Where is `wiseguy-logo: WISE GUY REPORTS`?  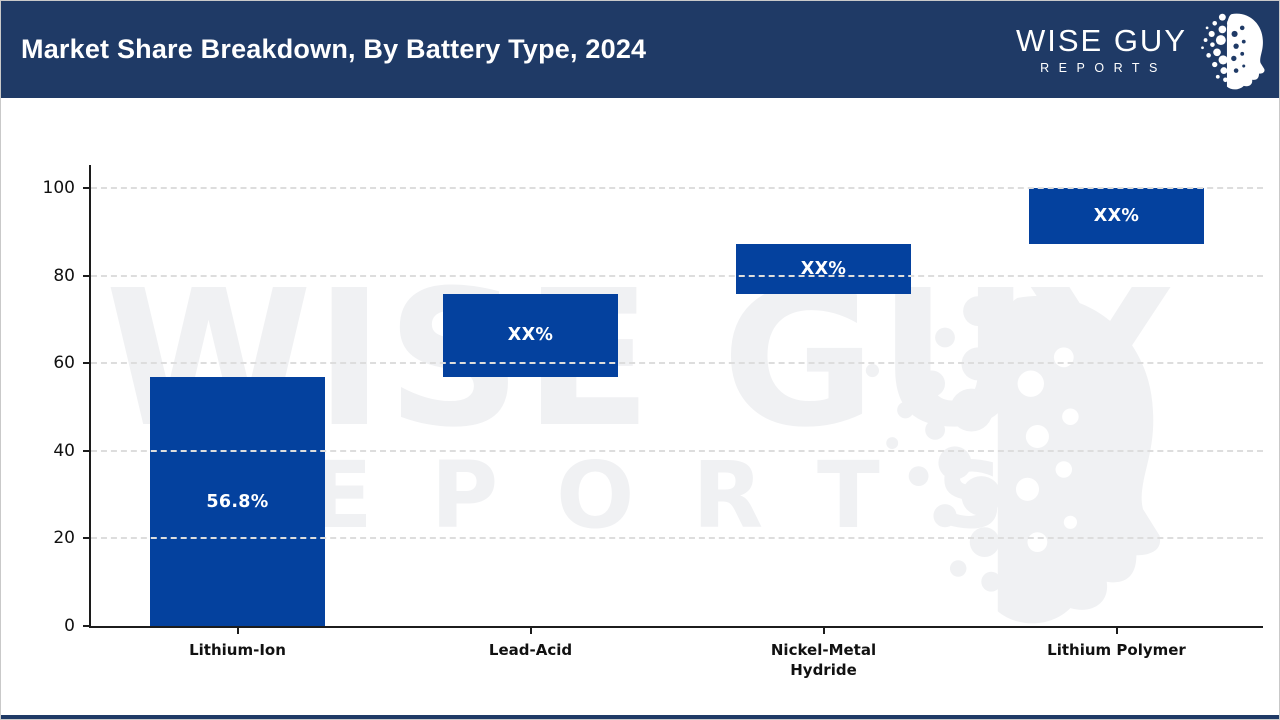
wiseguy-logo: WISE GUY REPORTS is located at coordinates (1142, 50).